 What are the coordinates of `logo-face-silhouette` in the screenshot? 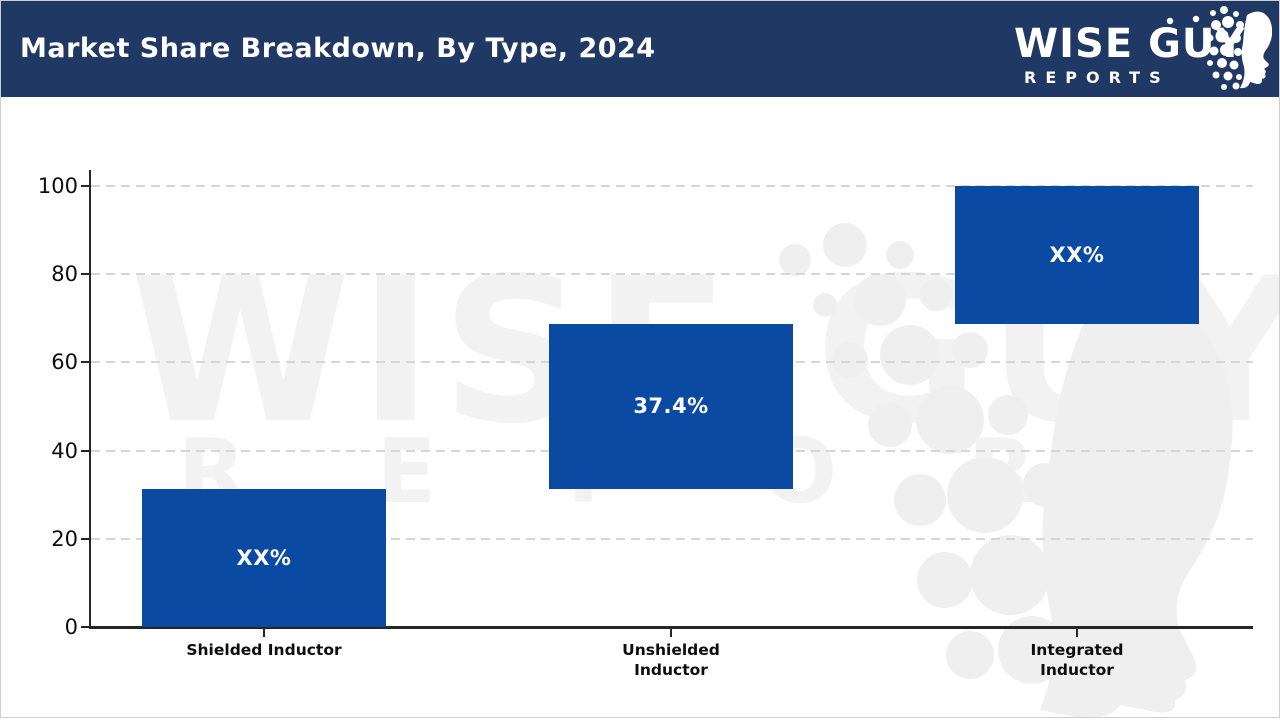 It's located at (1256, 50).